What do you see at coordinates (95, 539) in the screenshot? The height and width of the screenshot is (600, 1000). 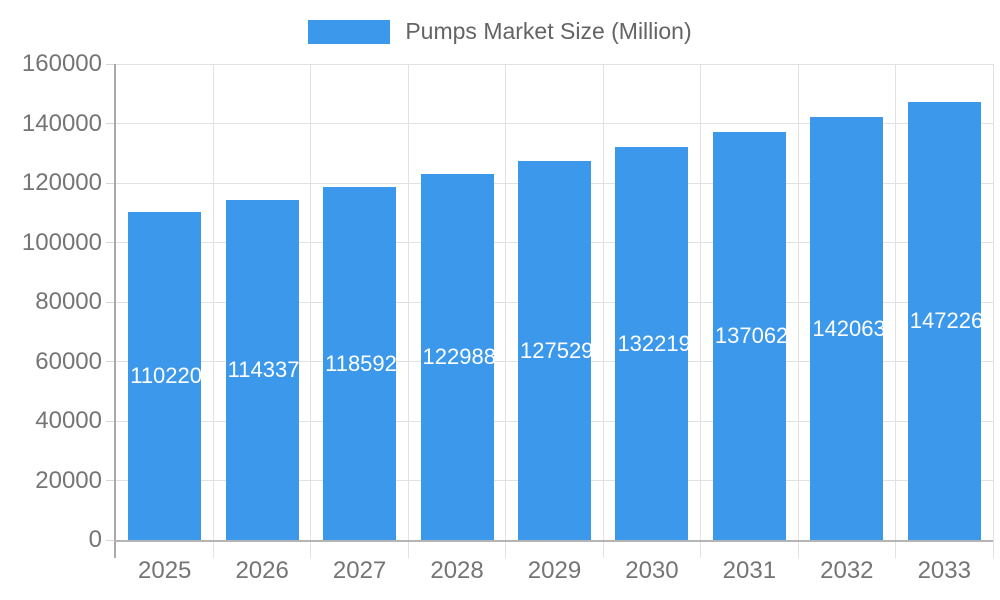 I see `y-axis-label: 0` at bounding box center [95, 539].